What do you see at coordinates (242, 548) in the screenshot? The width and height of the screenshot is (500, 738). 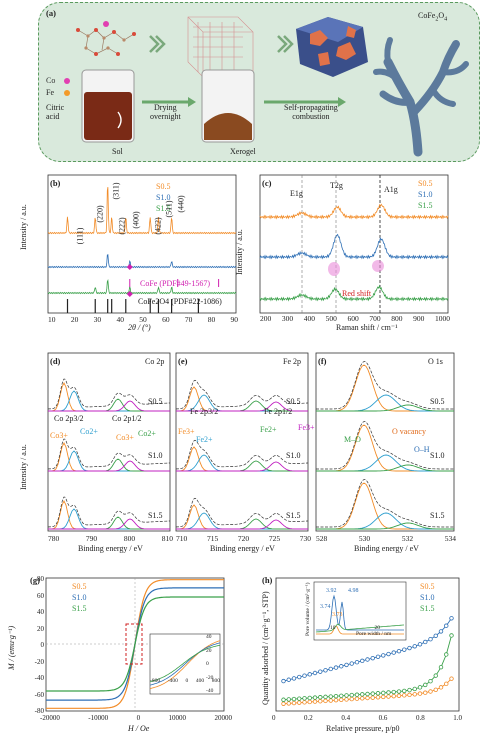 I see `xps-fe-xlabel: Binding energy / eV` at bounding box center [242, 548].